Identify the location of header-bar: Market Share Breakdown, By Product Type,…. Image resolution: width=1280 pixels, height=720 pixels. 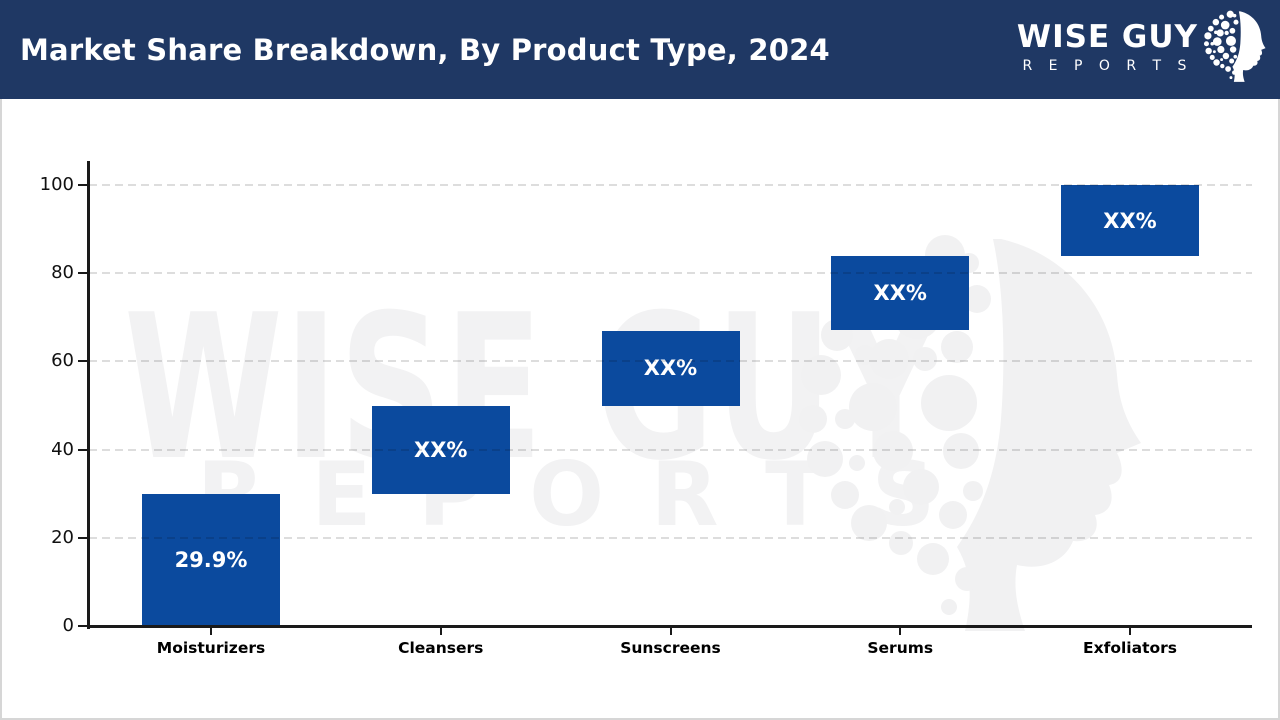
(640, 49).